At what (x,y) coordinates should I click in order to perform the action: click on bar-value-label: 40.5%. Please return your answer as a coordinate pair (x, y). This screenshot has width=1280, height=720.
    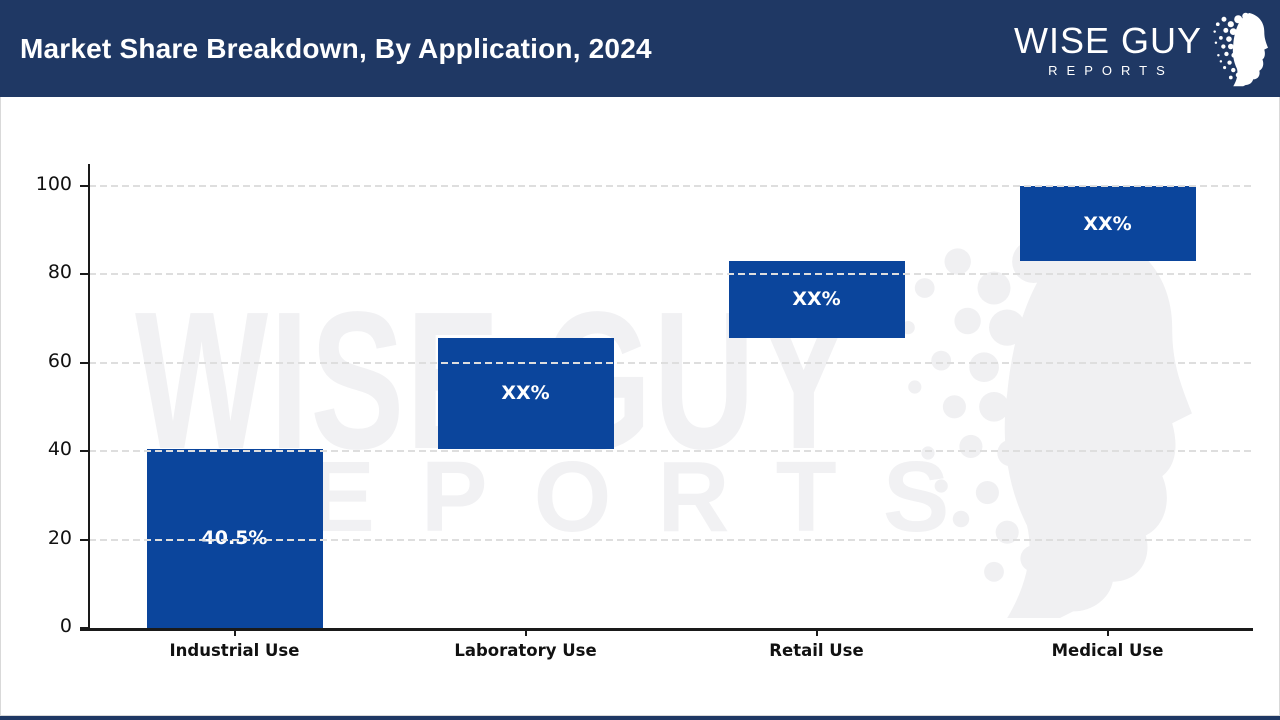
    Looking at the image, I should click on (234, 538).